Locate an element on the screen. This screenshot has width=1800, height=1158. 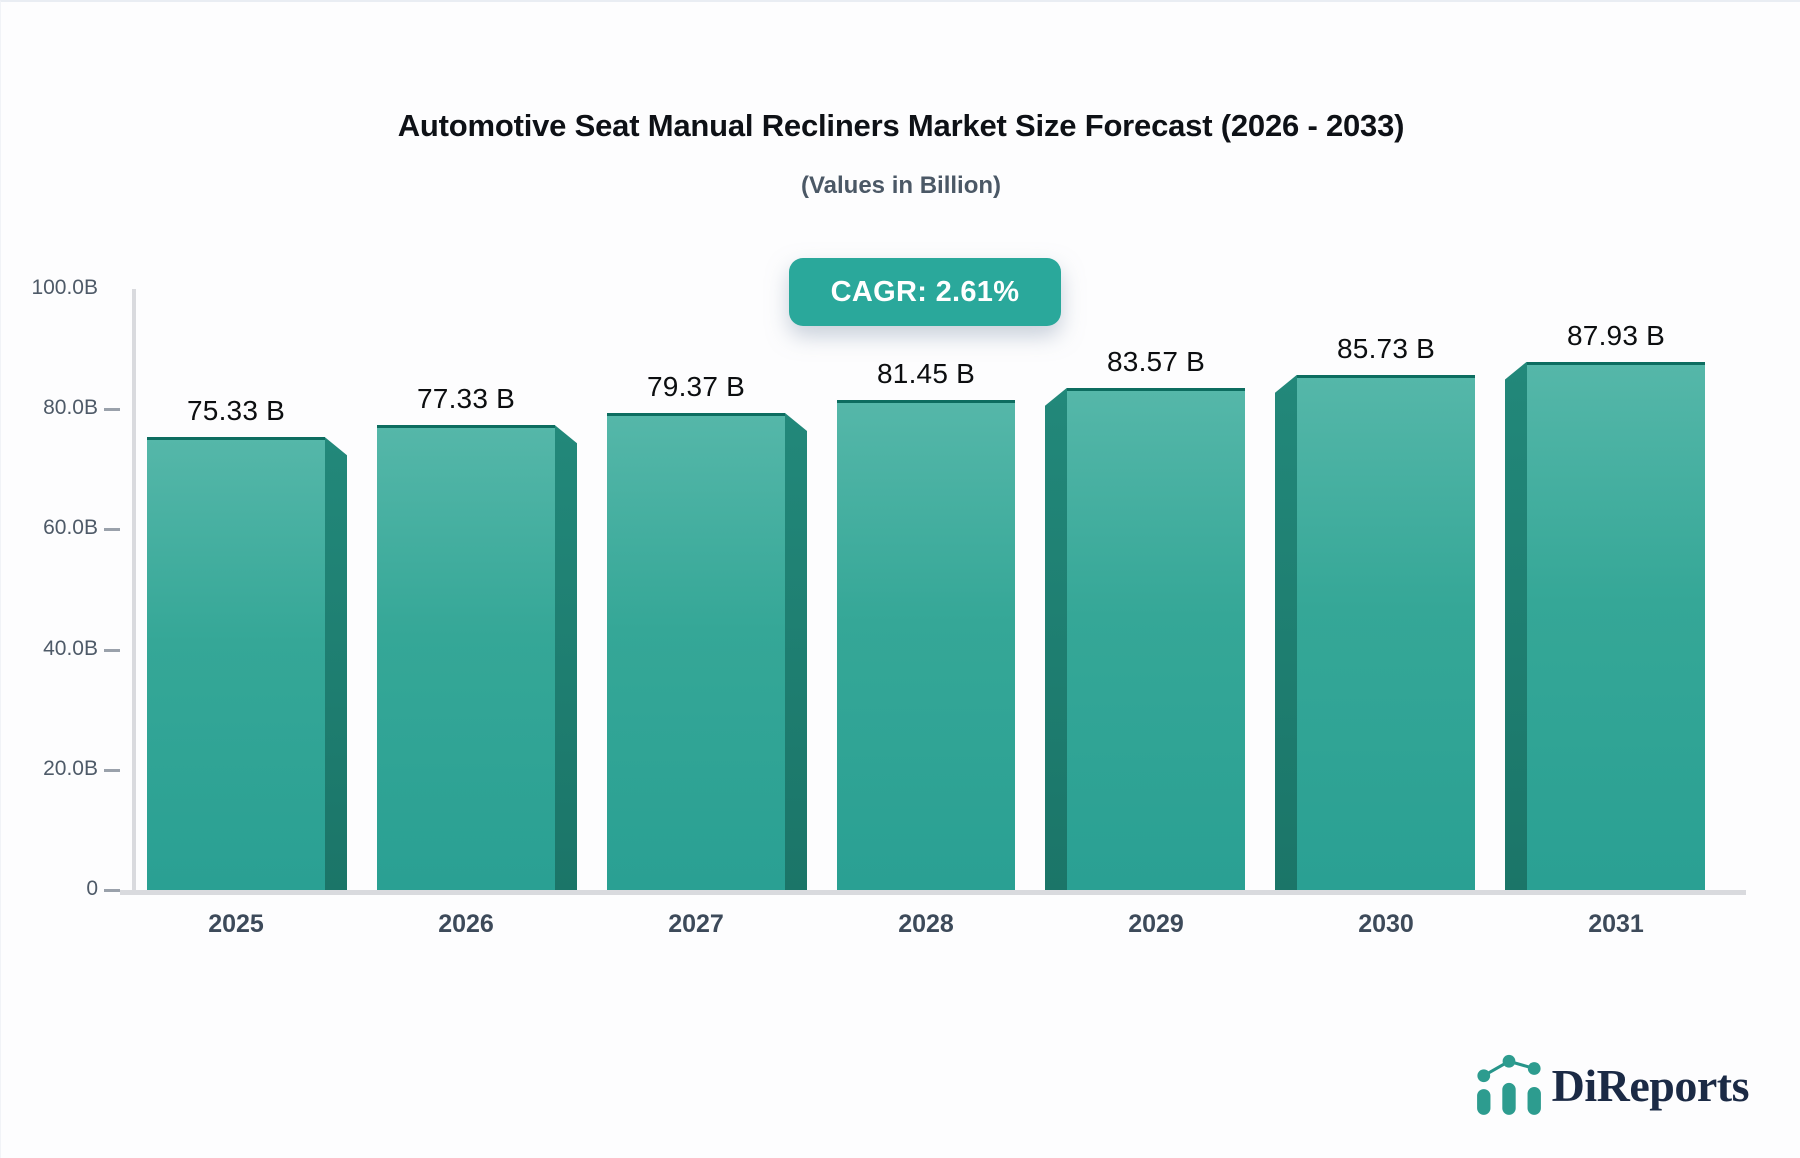
y-axis-tick-label: 80.0B is located at coordinates (70, 408).